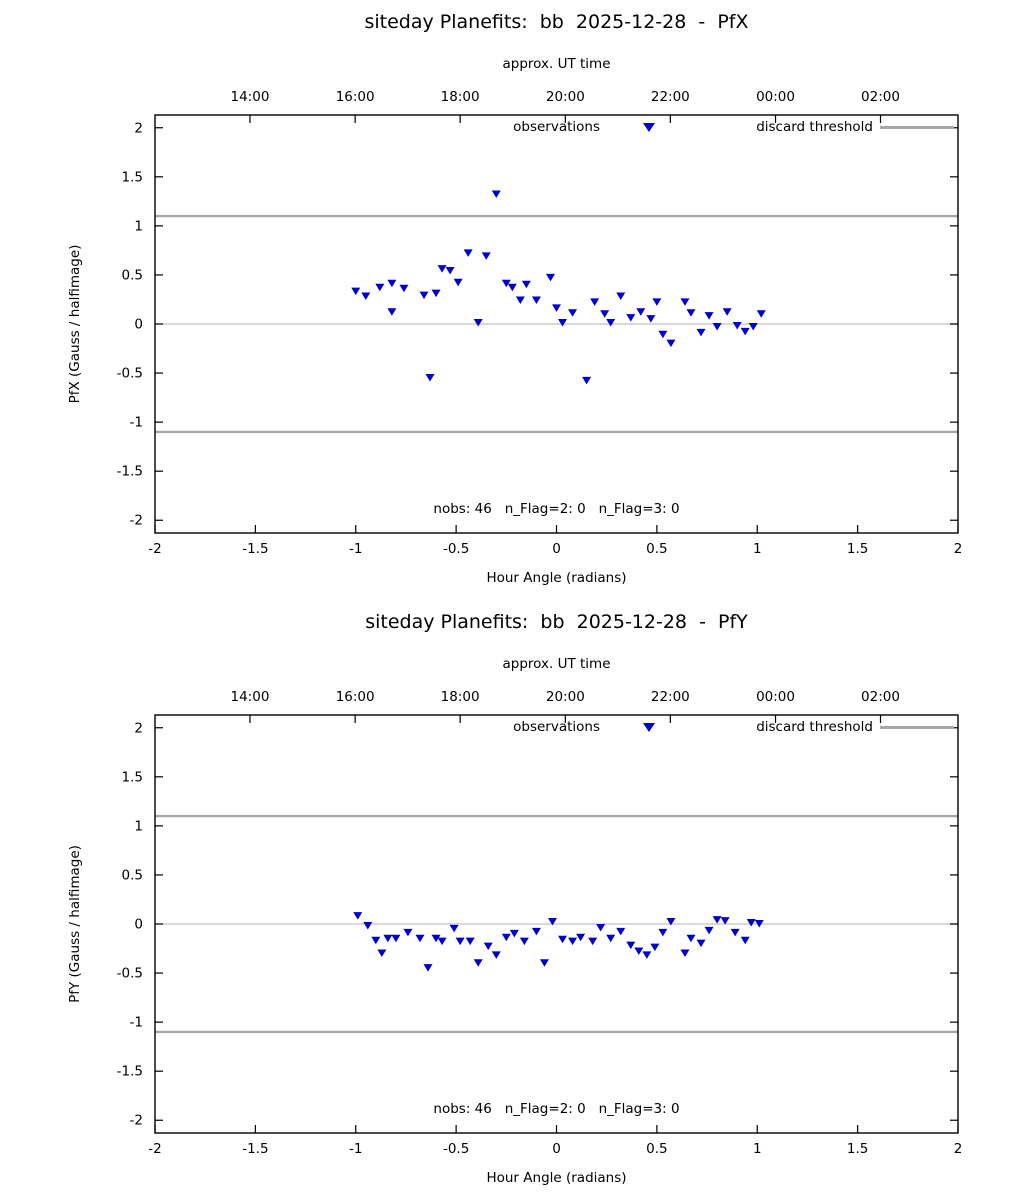 This screenshot has height=1200, width=1024. What do you see at coordinates (556, 1109) in the screenshot?
I see `nobs-annotation: nobs: 46 n_Flag=2: 0 n_Flag=3: 0` at bounding box center [556, 1109].